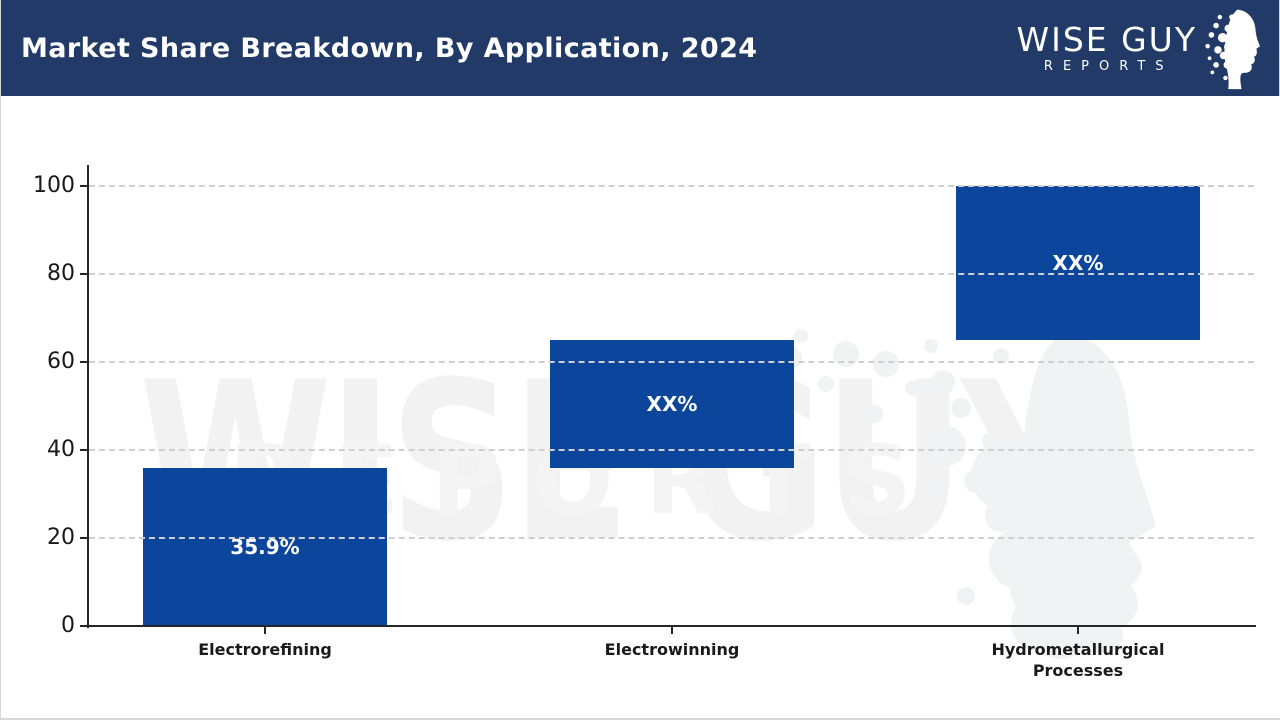  I want to click on x-category-label: Electrowinning, so click(672, 649).